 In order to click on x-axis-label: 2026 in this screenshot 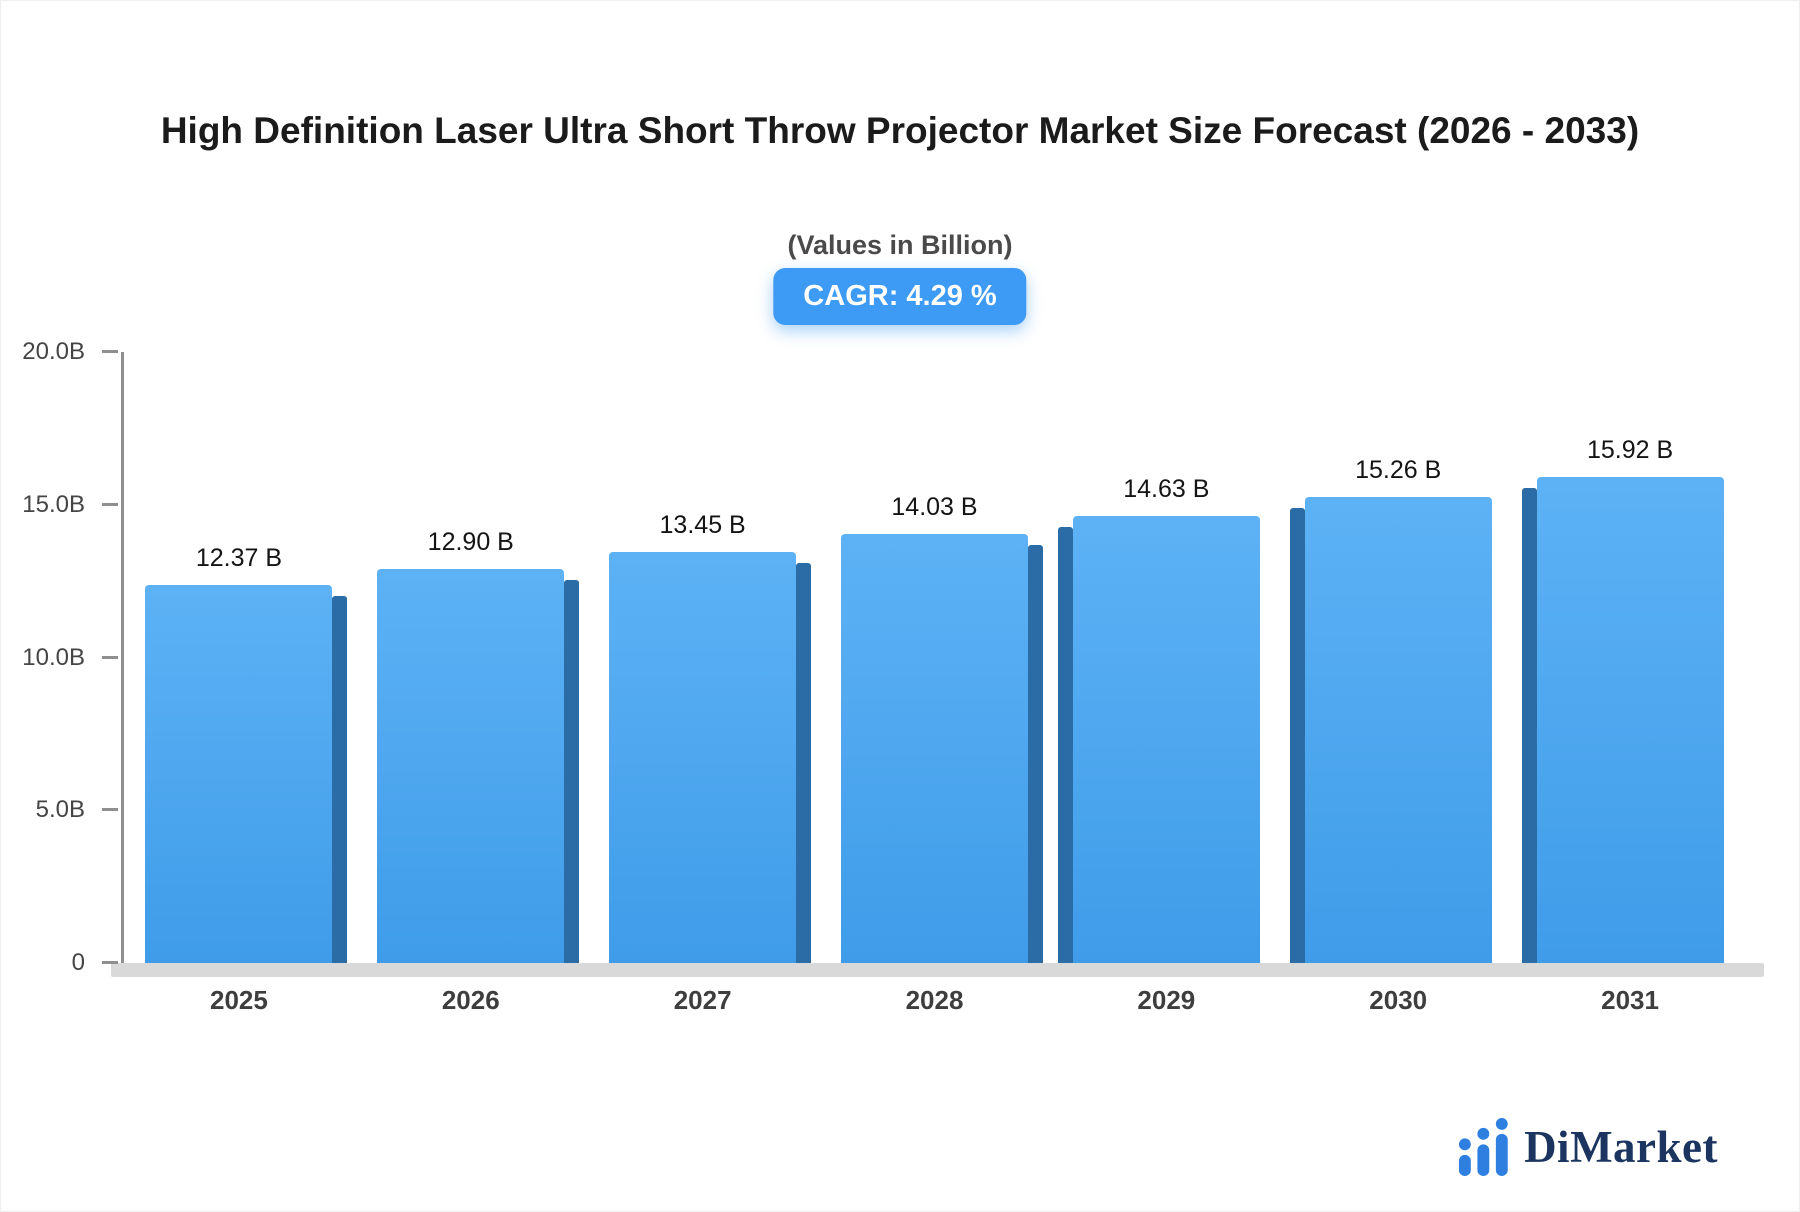, I will do `click(470, 1000)`.